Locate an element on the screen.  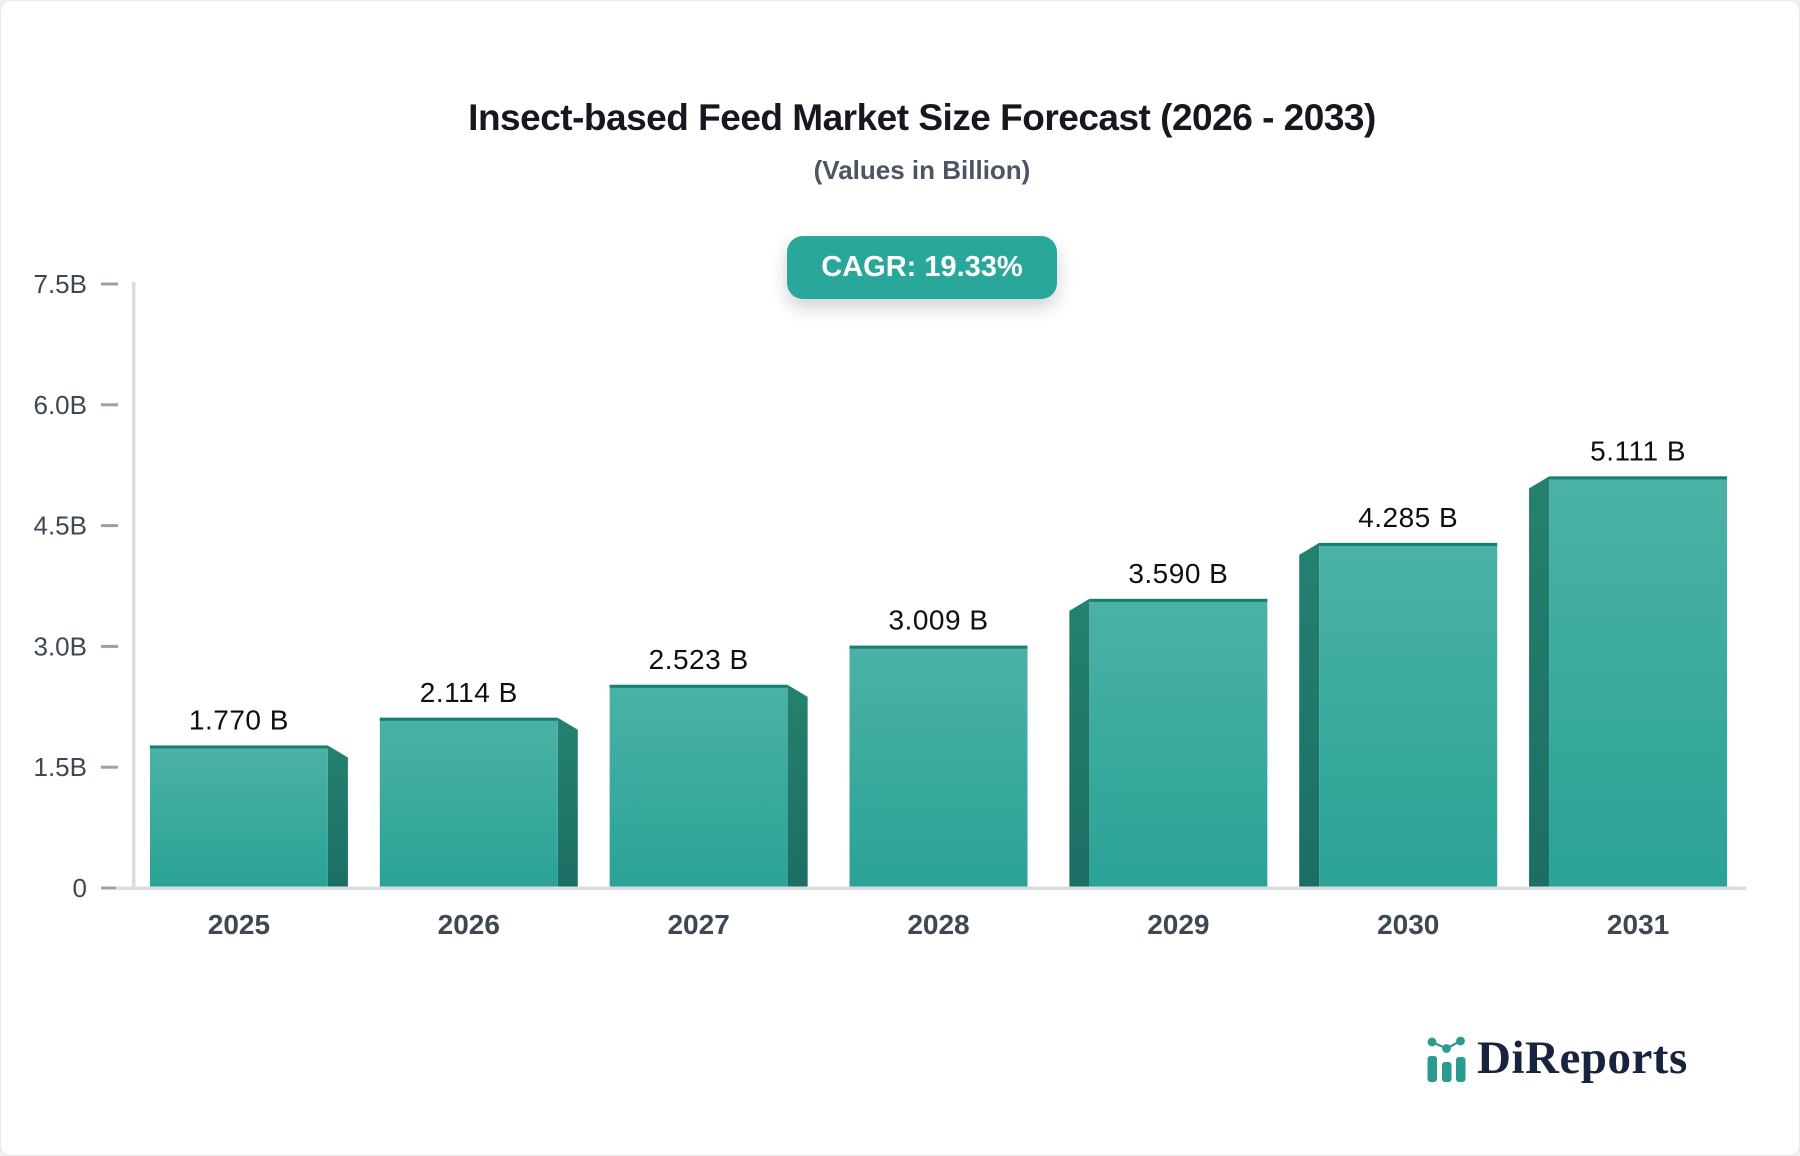
bar-value-label: 4.285 B is located at coordinates (1408, 517).